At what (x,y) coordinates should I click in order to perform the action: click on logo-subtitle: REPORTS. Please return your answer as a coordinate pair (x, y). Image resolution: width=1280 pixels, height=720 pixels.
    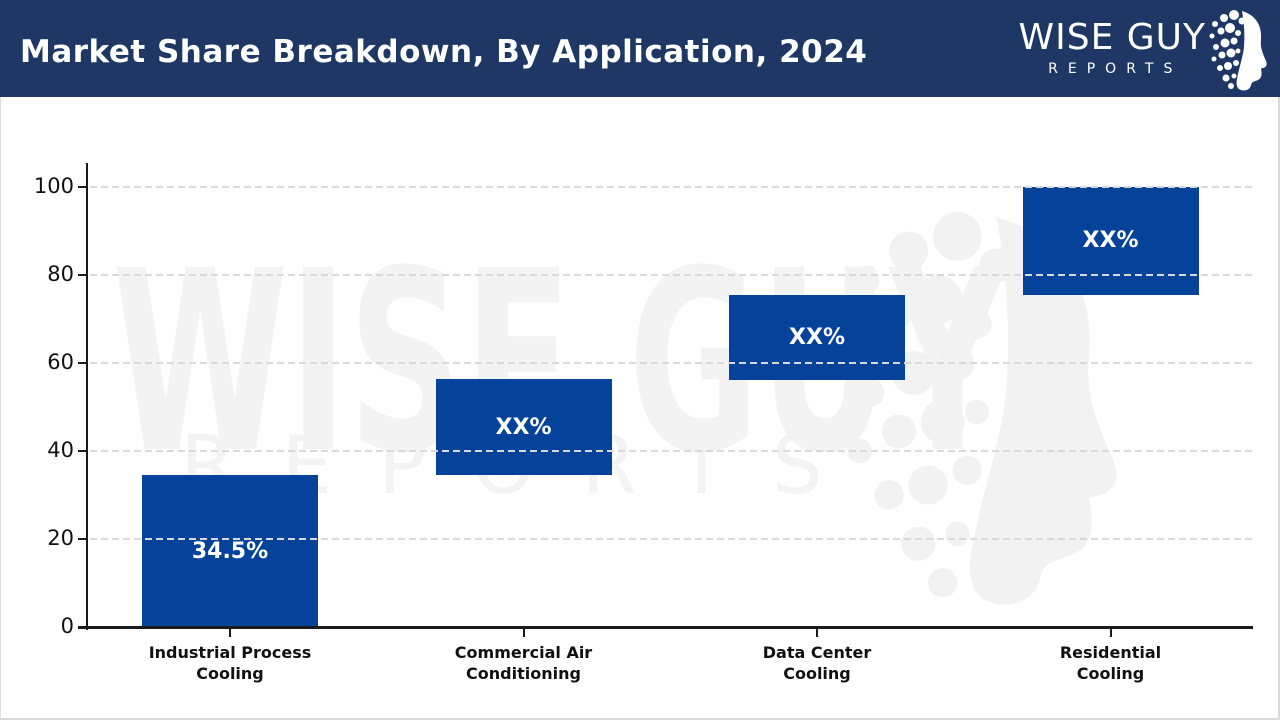
    Looking at the image, I should click on (1115, 69).